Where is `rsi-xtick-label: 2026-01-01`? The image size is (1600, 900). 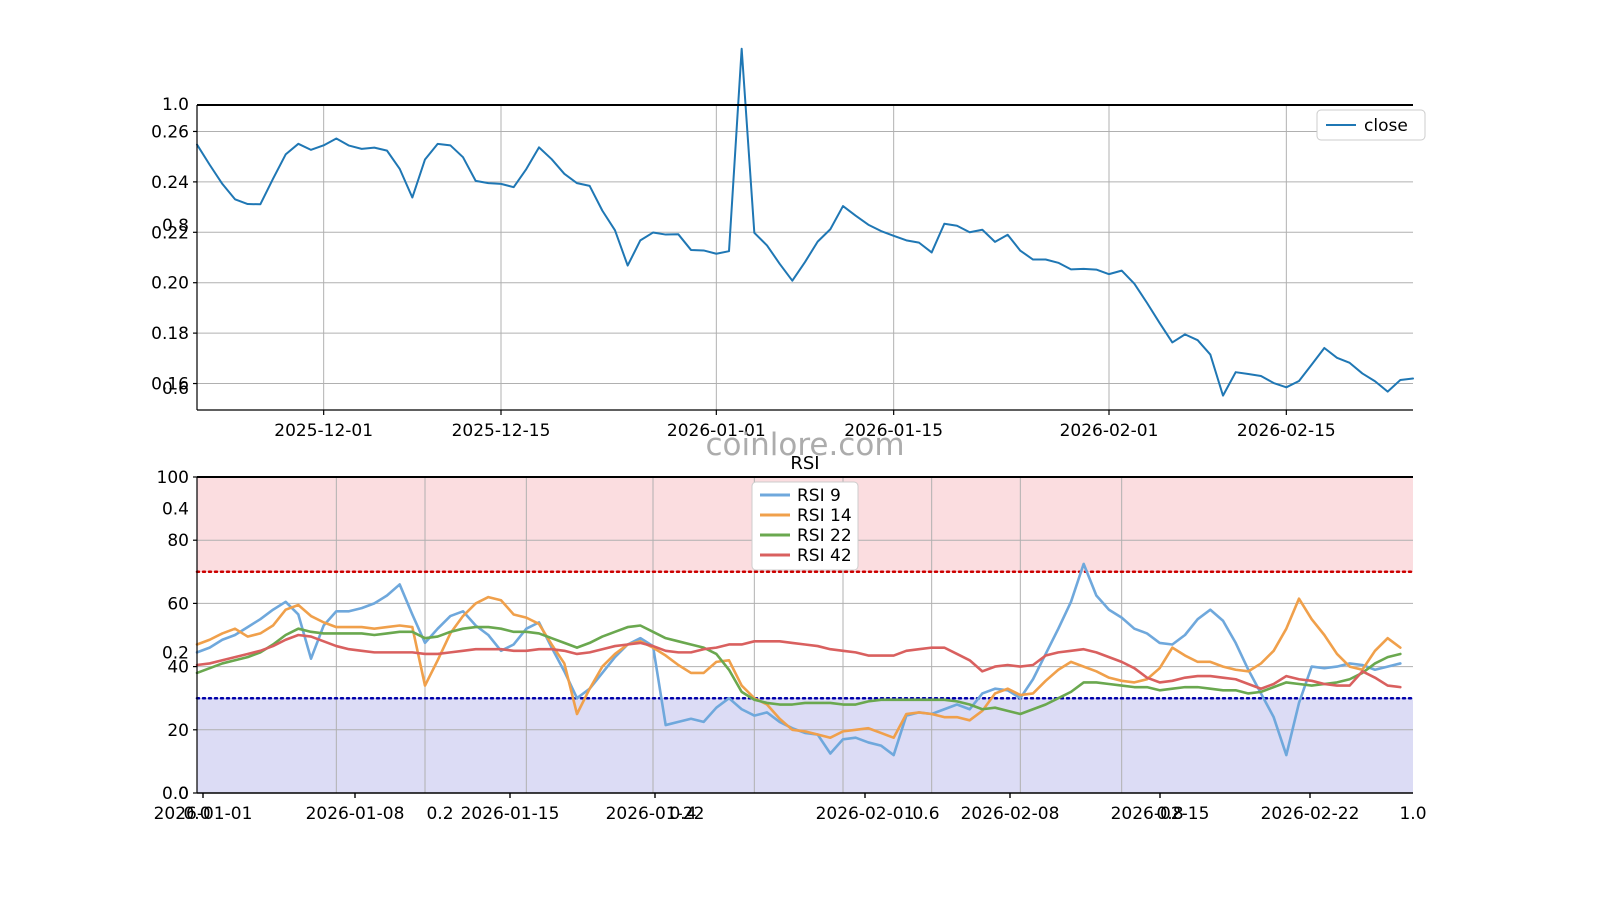 rsi-xtick-label: 2026-01-01 is located at coordinates (203, 814).